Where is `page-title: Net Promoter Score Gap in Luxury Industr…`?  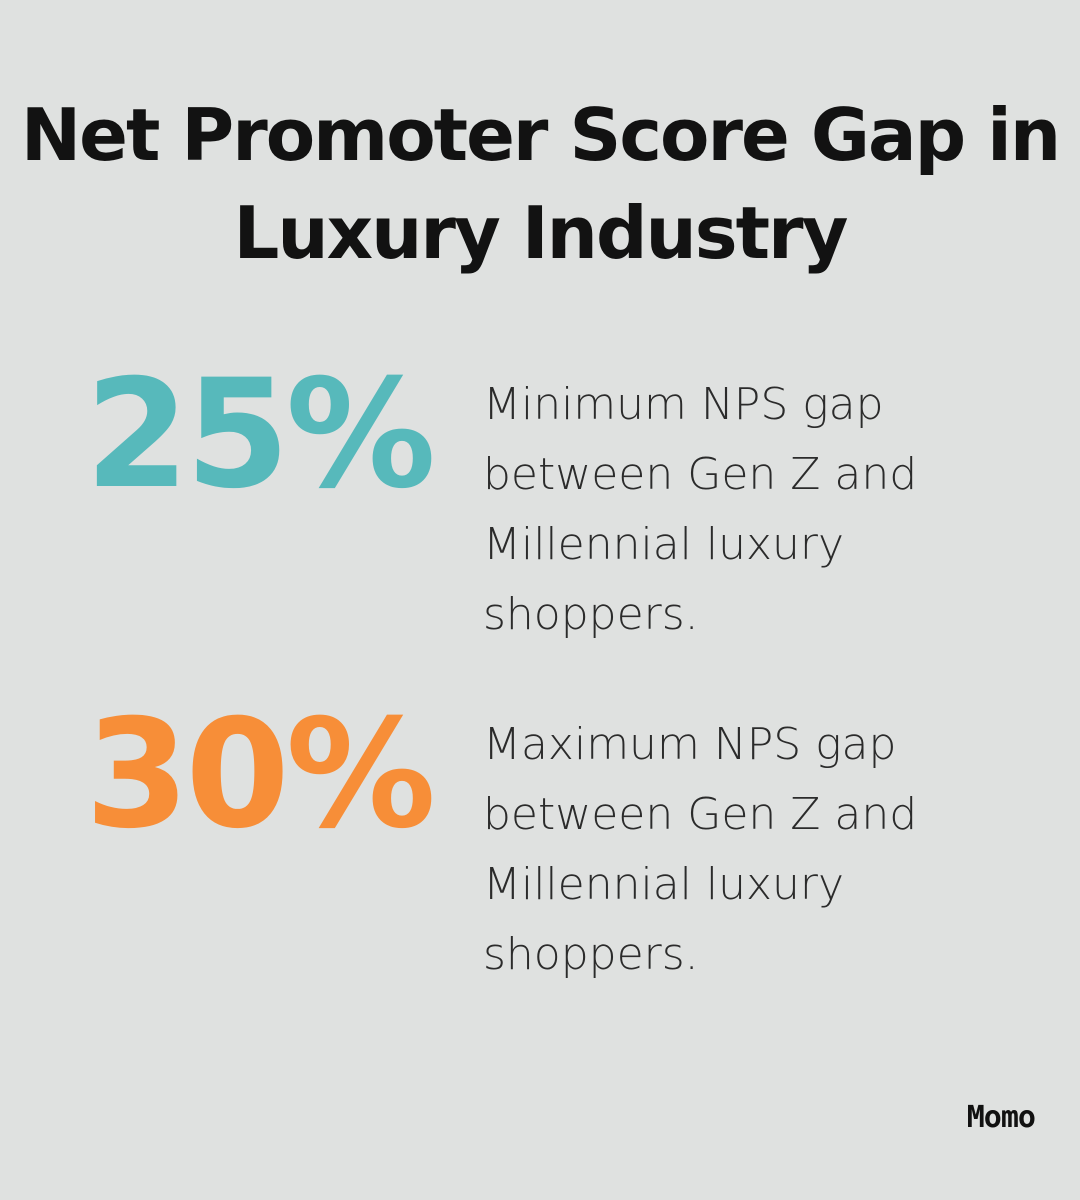 page-title: Net Promoter Score Gap in Luxury Industr… is located at coordinates (540, 184).